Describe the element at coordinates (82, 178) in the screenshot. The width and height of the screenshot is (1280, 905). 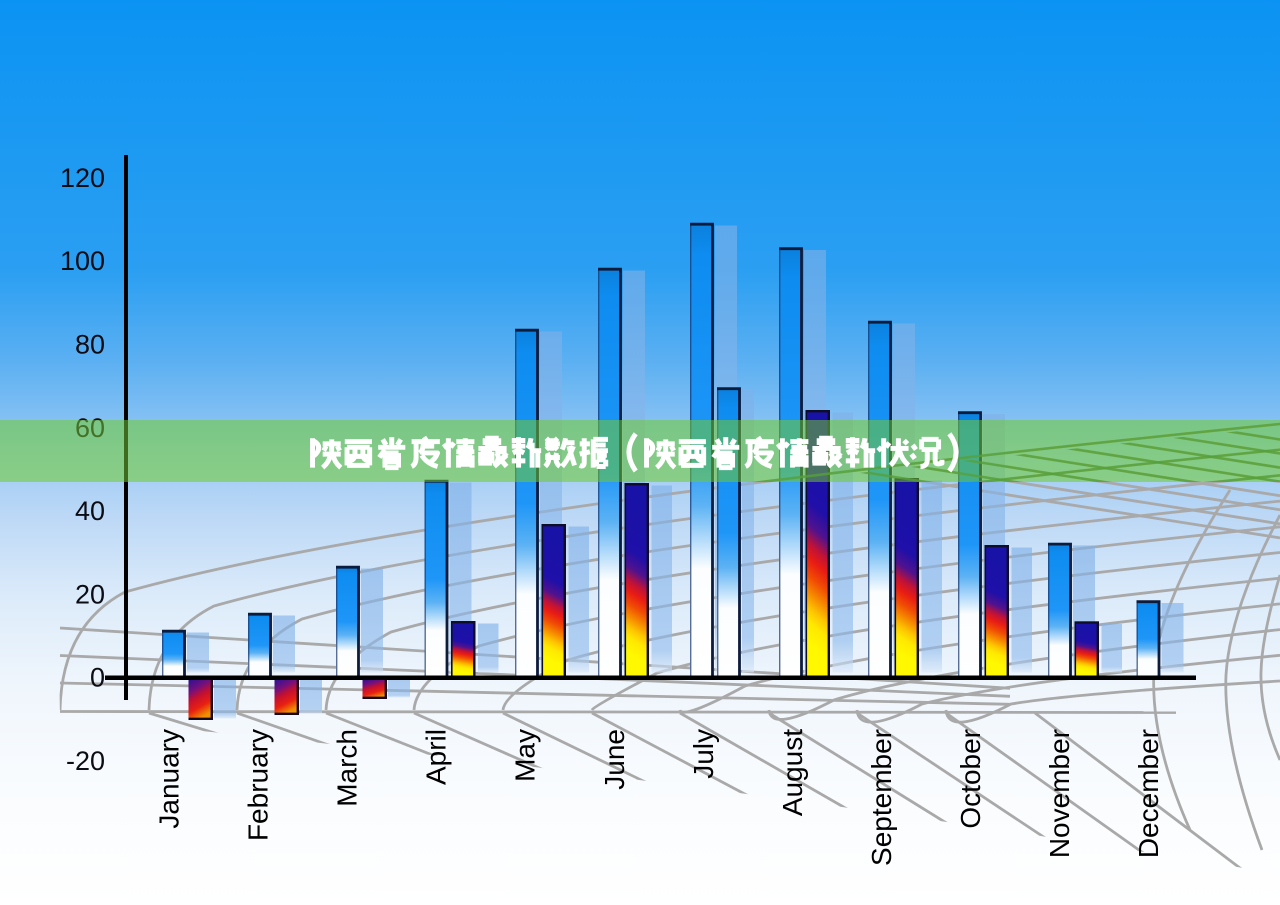
I see `svg-text: 120` at that location.